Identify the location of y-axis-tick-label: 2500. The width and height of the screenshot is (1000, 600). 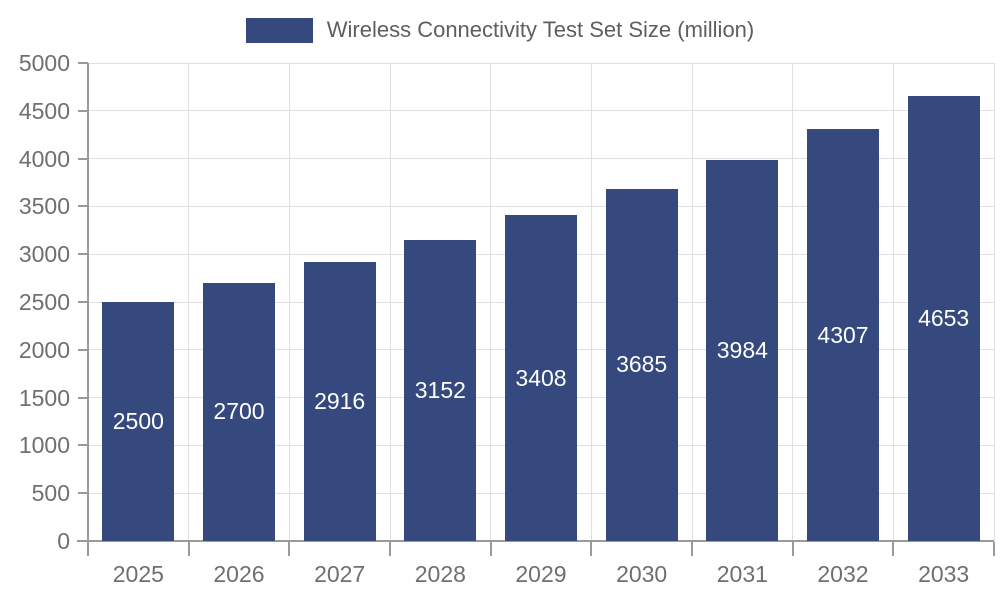
(44, 302).